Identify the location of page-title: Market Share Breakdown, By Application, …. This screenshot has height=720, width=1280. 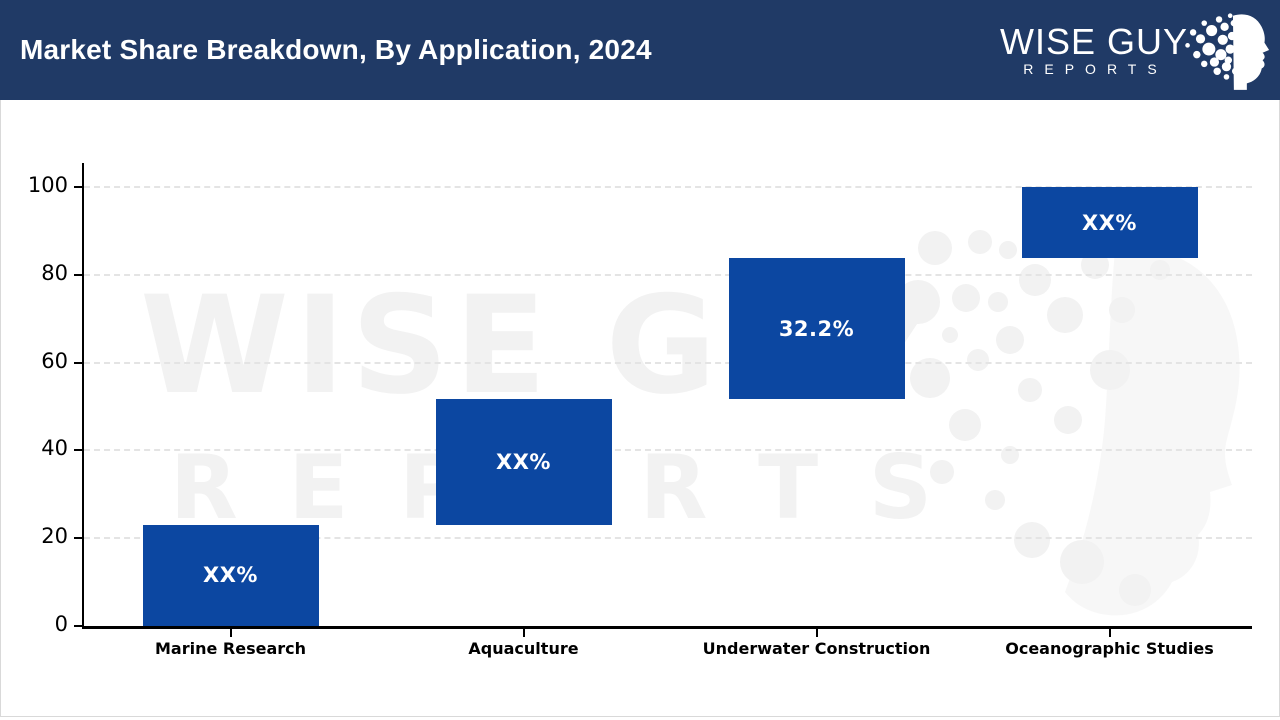
(336, 49).